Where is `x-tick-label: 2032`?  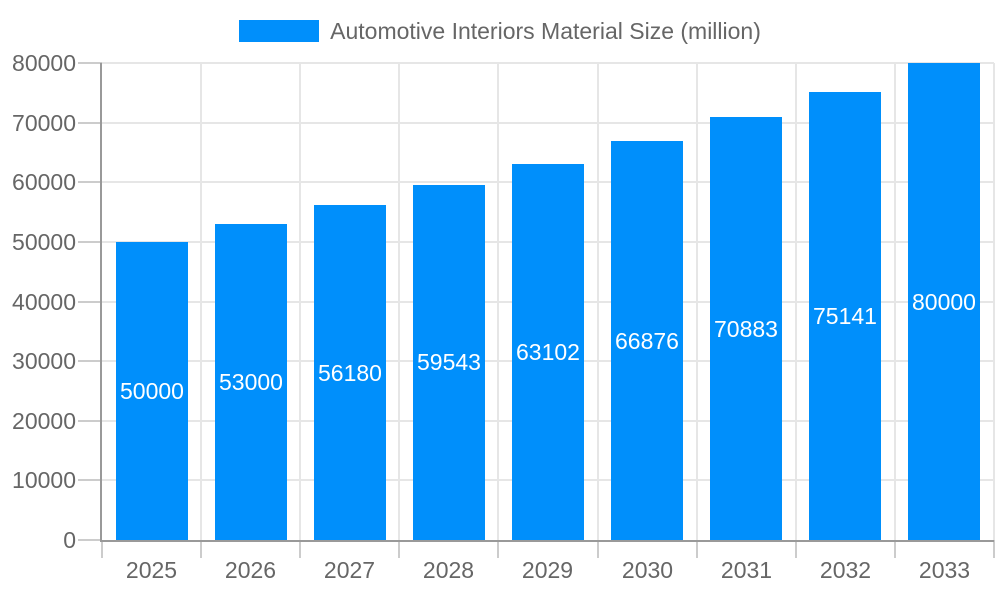 x-tick-label: 2032 is located at coordinates (845, 570).